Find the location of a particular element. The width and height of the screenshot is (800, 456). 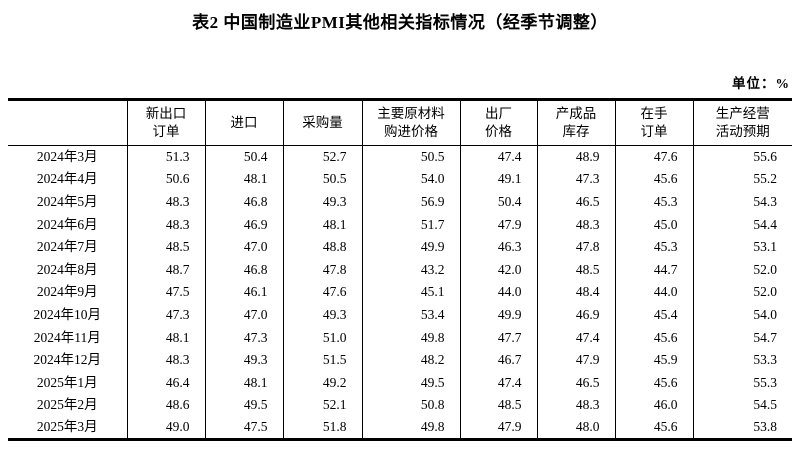

column-header: 进口 is located at coordinates (243, 122).